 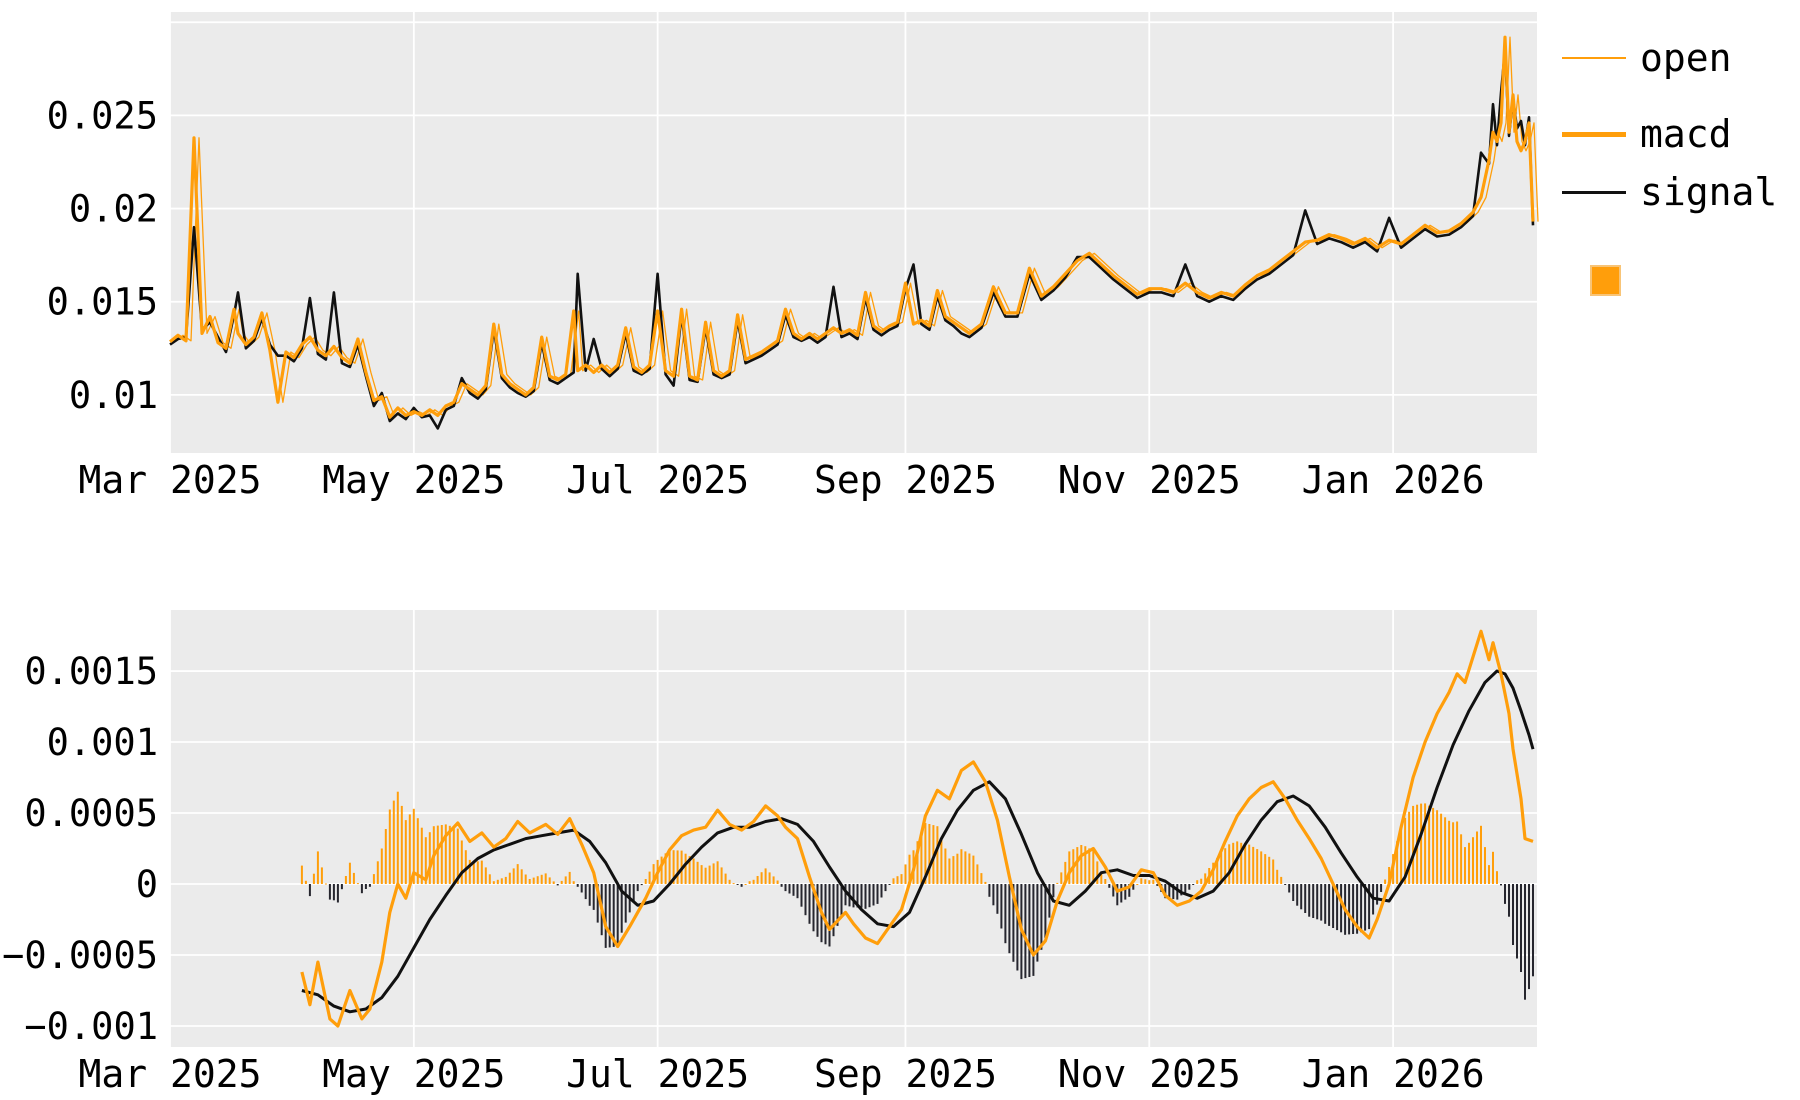 What do you see at coordinates (91, 1026) in the screenshot?
I see `y-tick-label: −0.001` at bounding box center [91, 1026].